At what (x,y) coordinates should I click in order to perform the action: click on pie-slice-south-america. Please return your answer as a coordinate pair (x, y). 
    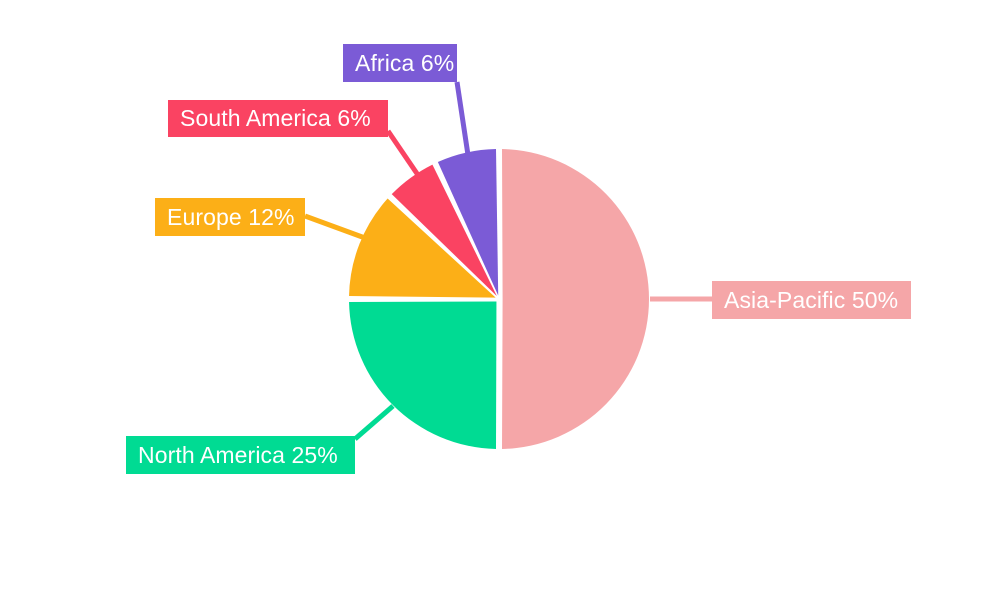
    Looking at the image, I should click on (444, 230).